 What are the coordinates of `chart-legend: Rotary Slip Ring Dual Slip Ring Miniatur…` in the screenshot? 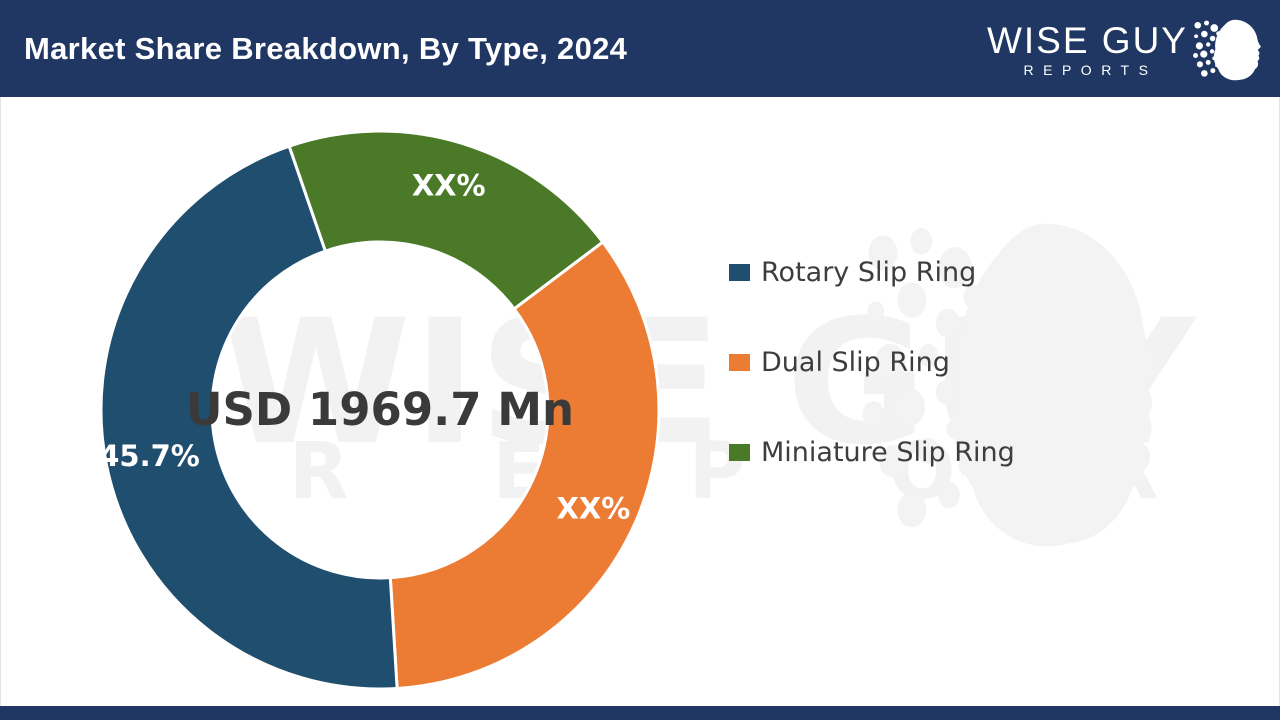 It's located at (872, 392).